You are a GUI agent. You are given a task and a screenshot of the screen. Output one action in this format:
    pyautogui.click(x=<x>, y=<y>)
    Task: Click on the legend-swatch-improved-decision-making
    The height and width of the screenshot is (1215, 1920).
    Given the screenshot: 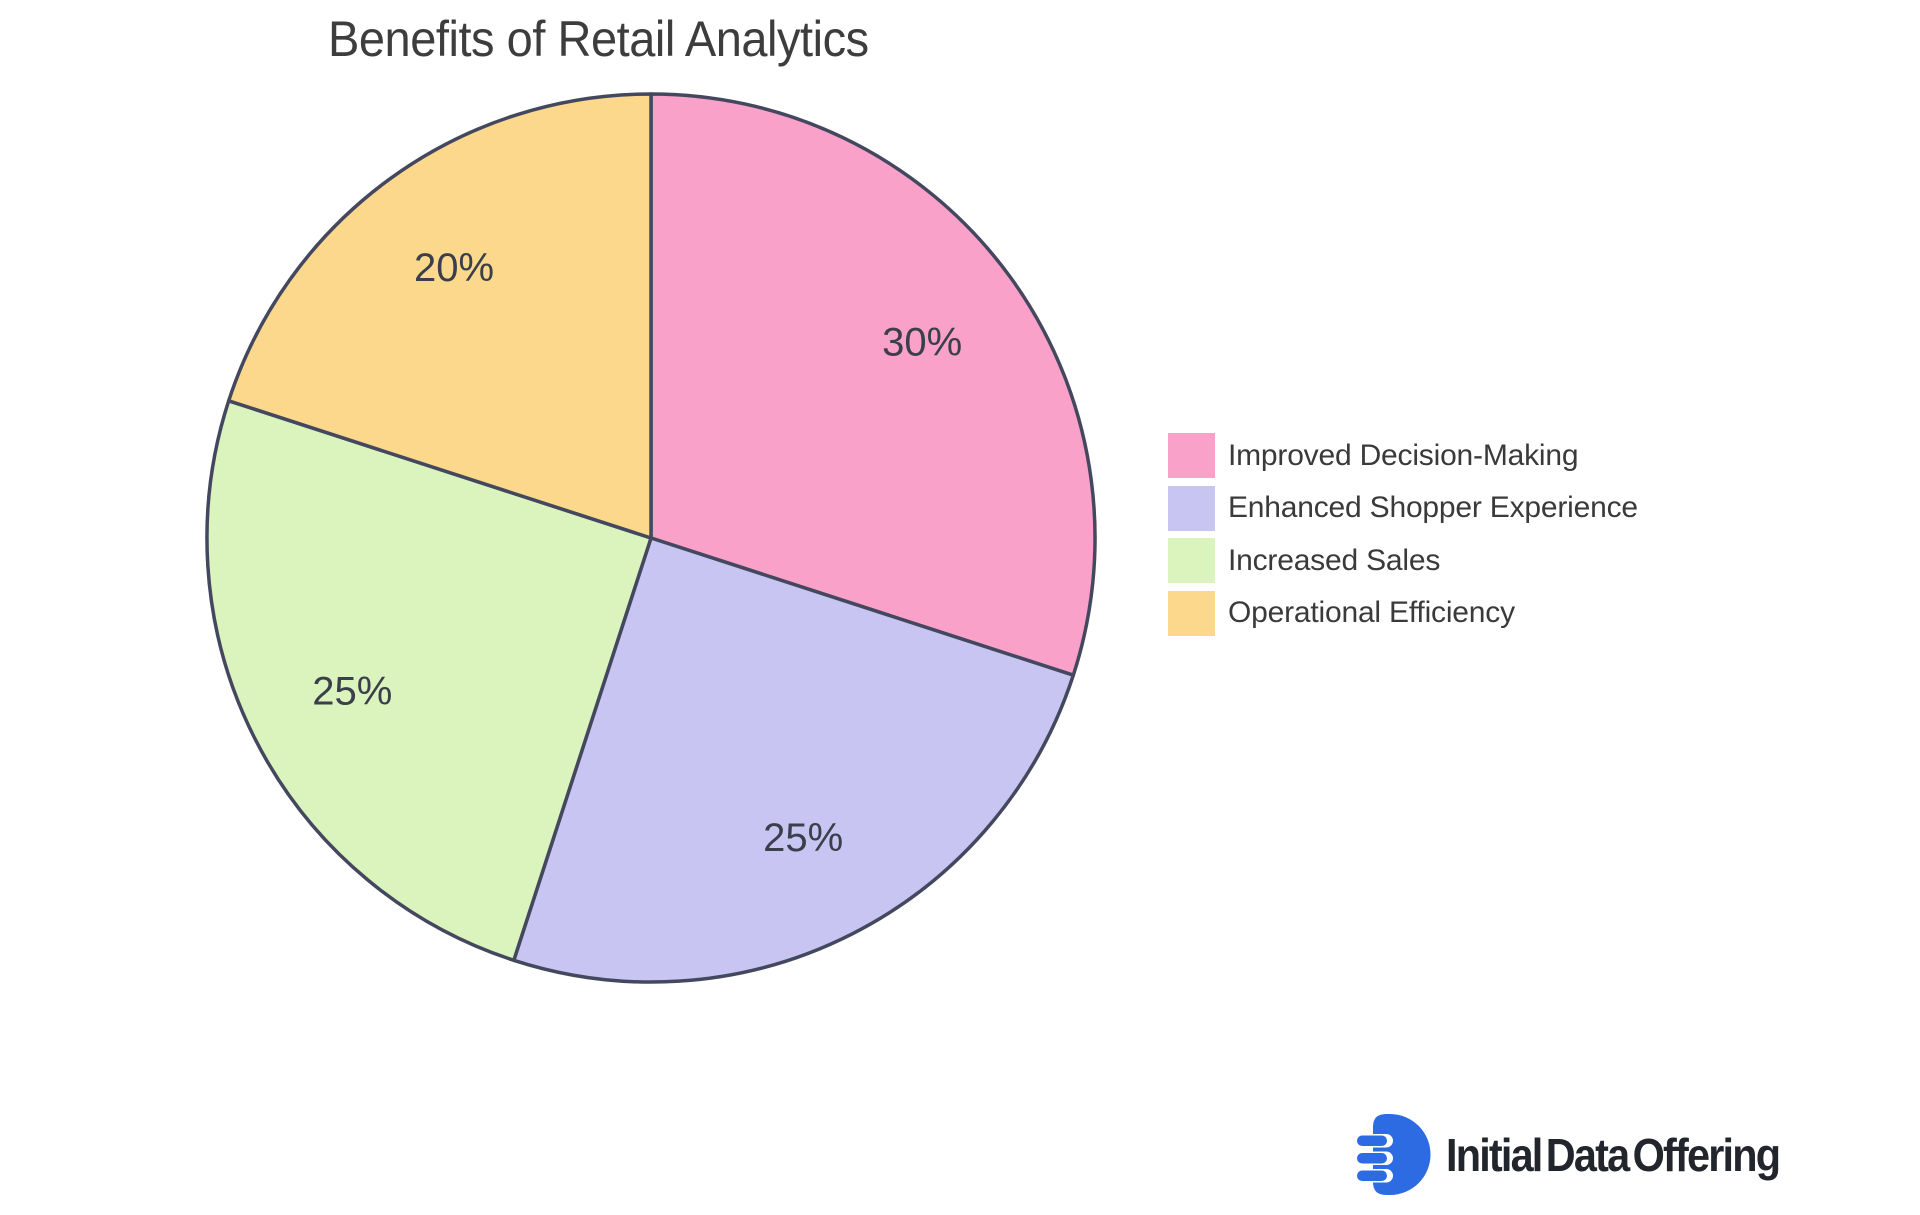 What is the action you would take?
    pyautogui.click(x=1191, y=455)
    